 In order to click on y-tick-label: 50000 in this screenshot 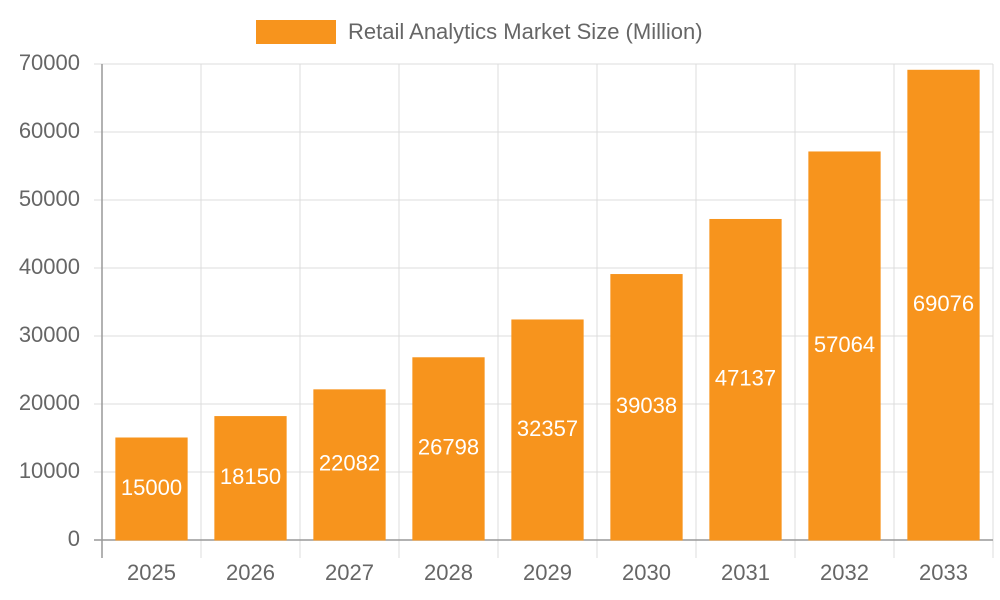, I will do `click(49, 198)`.